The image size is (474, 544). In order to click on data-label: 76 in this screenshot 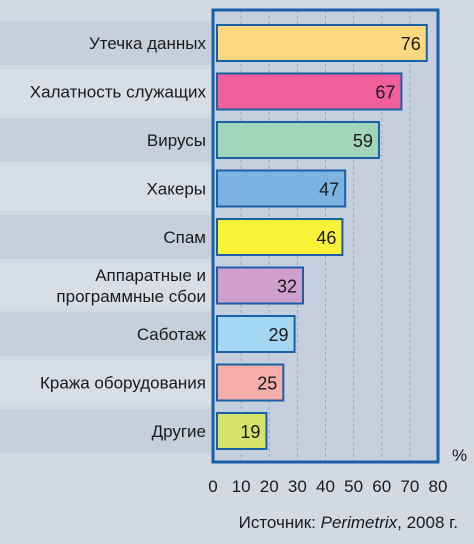, I will do `click(411, 44)`.